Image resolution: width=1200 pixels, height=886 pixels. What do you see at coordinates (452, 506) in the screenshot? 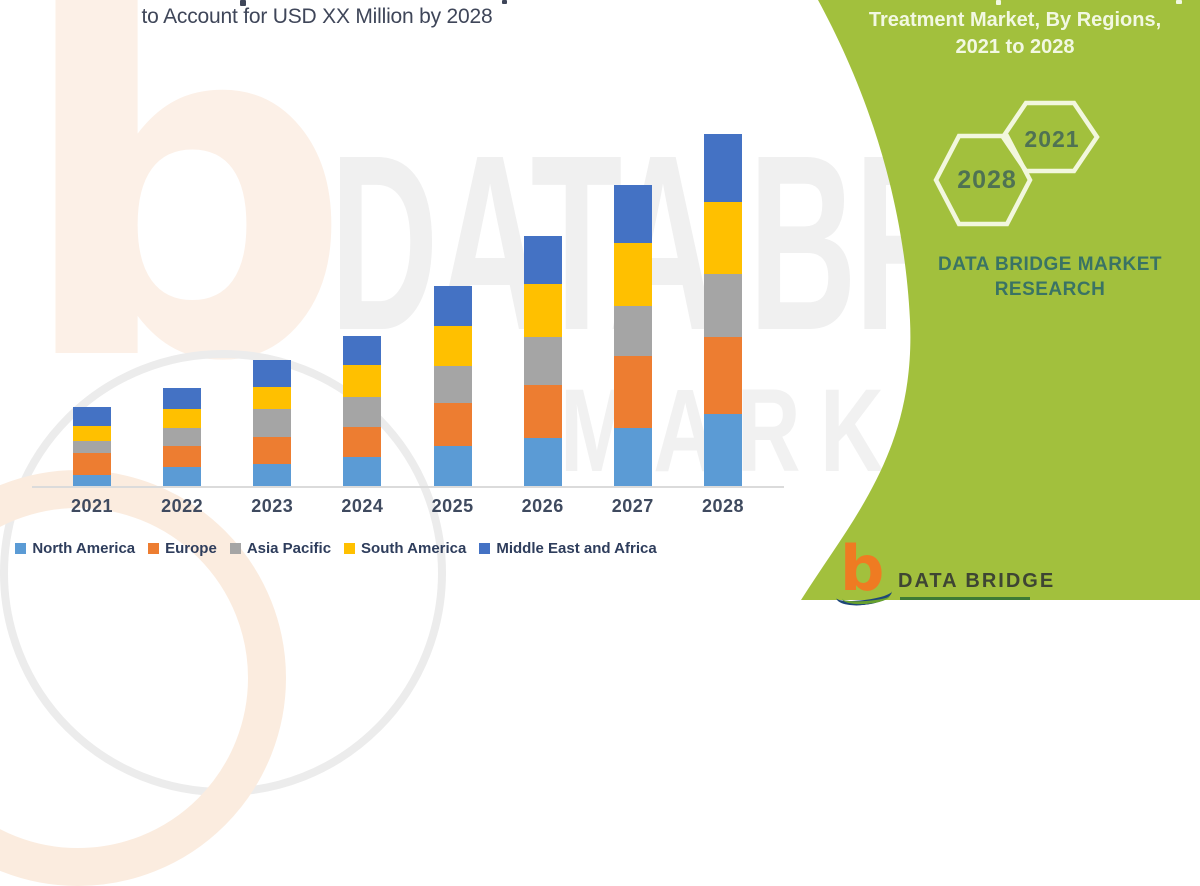
I see `x-axis-label-2025: 2025` at bounding box center [452, 506].